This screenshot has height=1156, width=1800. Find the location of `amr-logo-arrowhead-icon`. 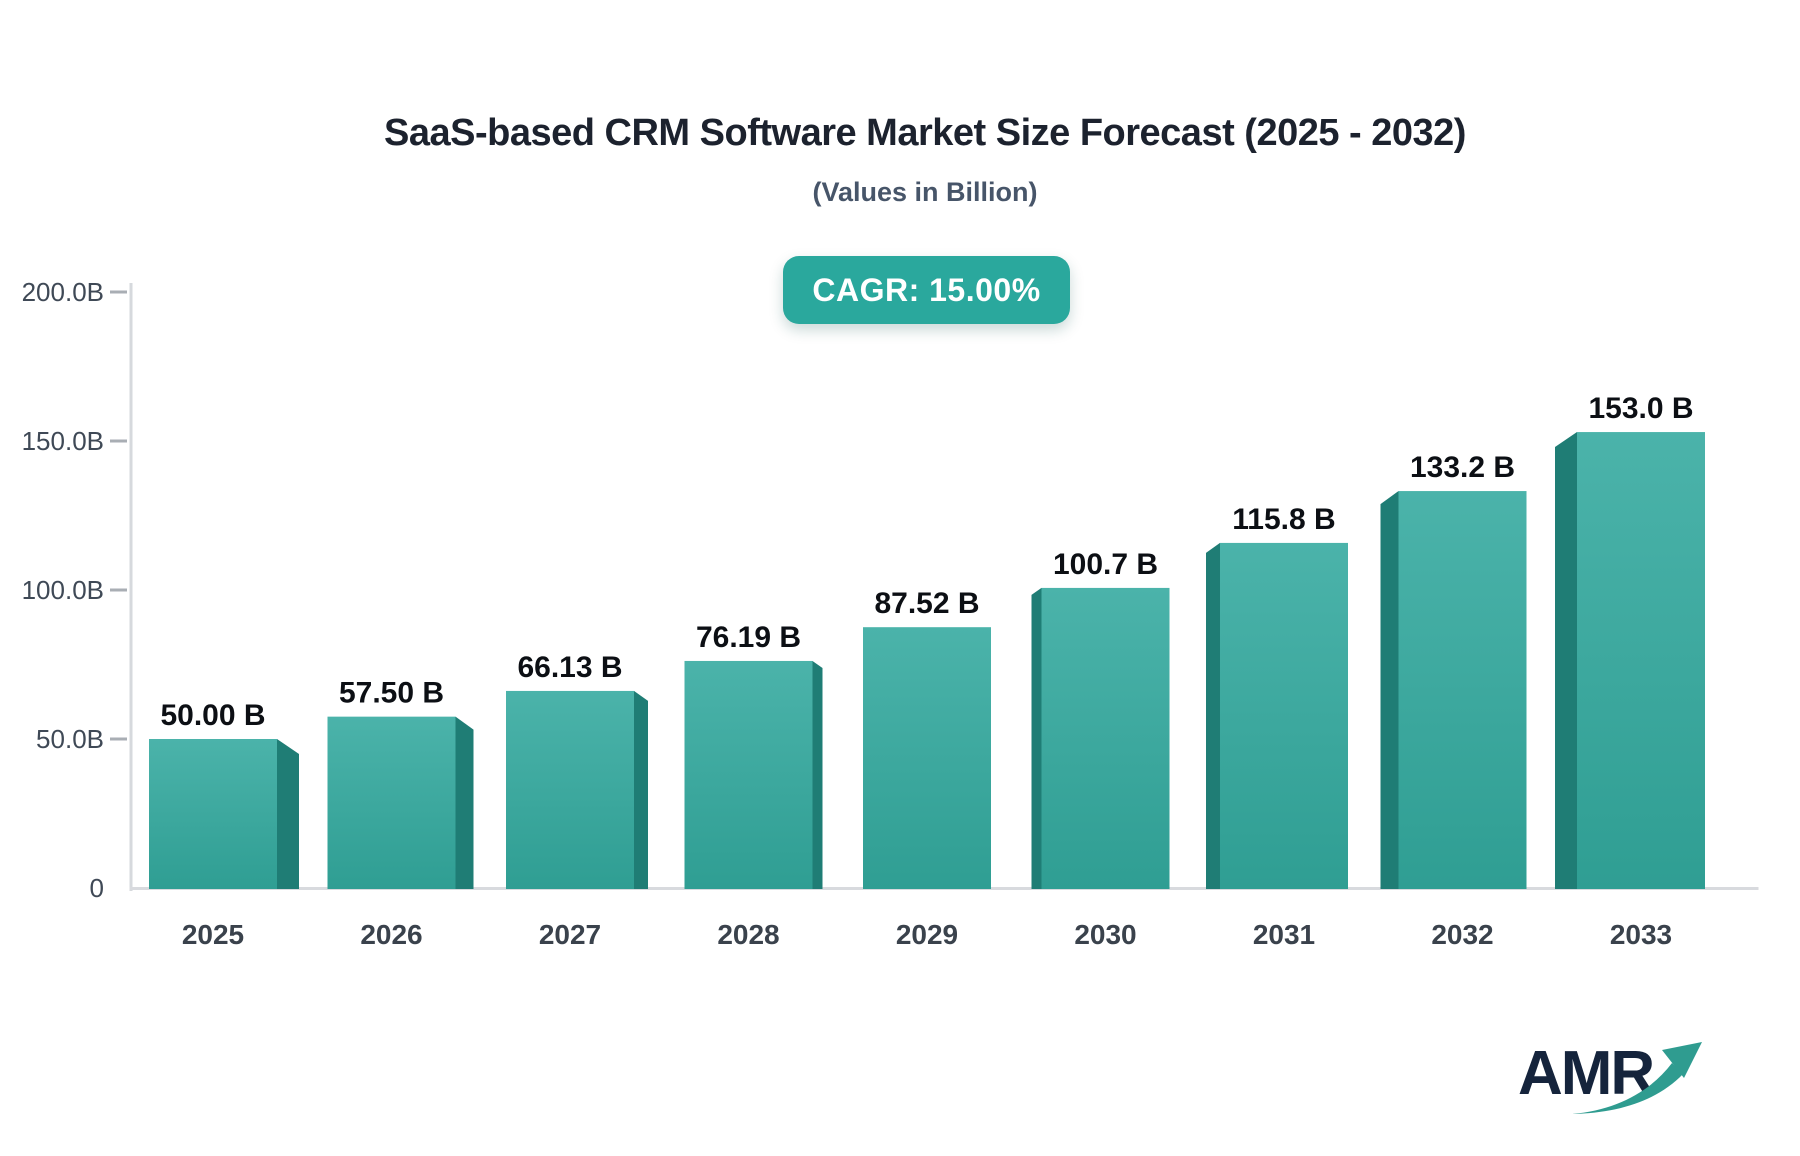

amr-logo-arrowhead-icon is located at coordinates (1682, 1060).